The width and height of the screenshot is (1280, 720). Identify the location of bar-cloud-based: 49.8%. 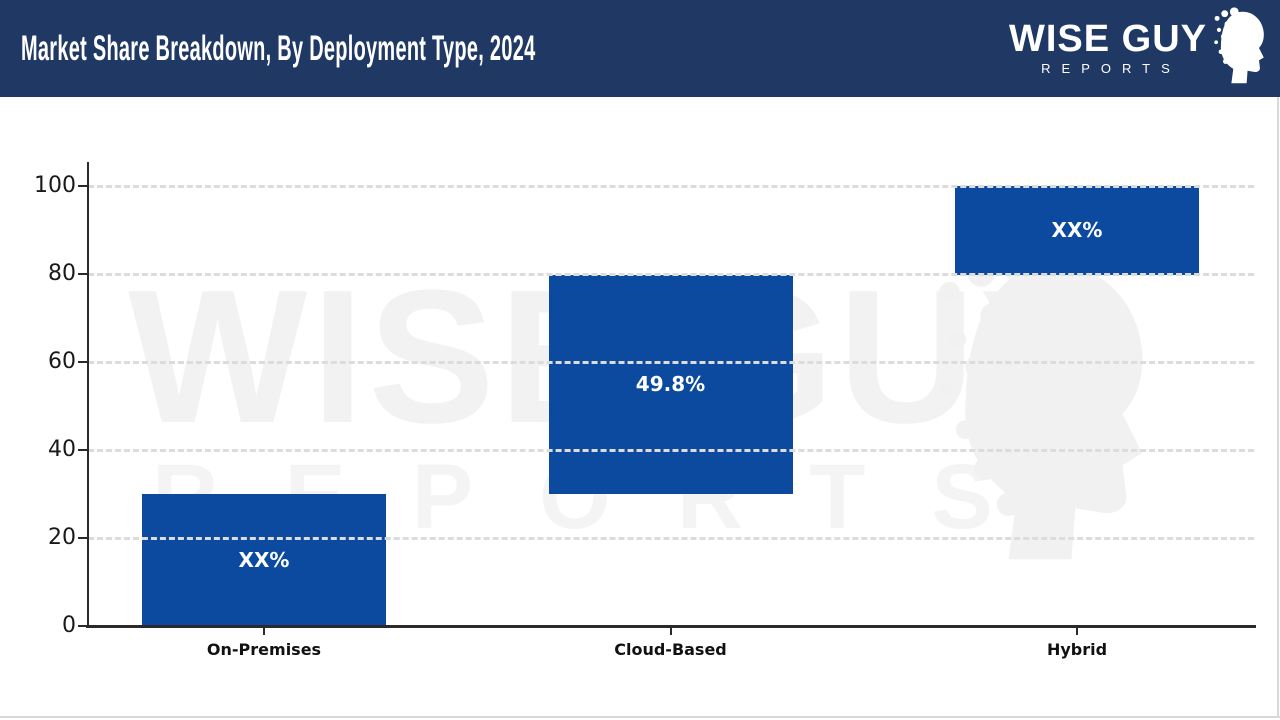
(670, 384).